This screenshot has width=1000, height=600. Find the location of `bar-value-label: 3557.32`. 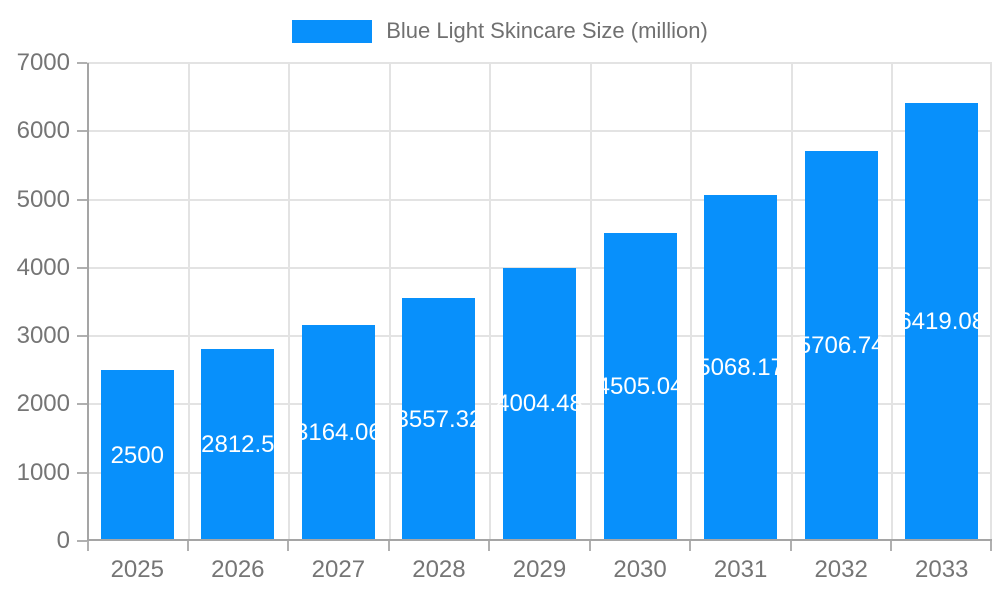

bar-value-label: 3557.32 is located at coordinates (439, 419).